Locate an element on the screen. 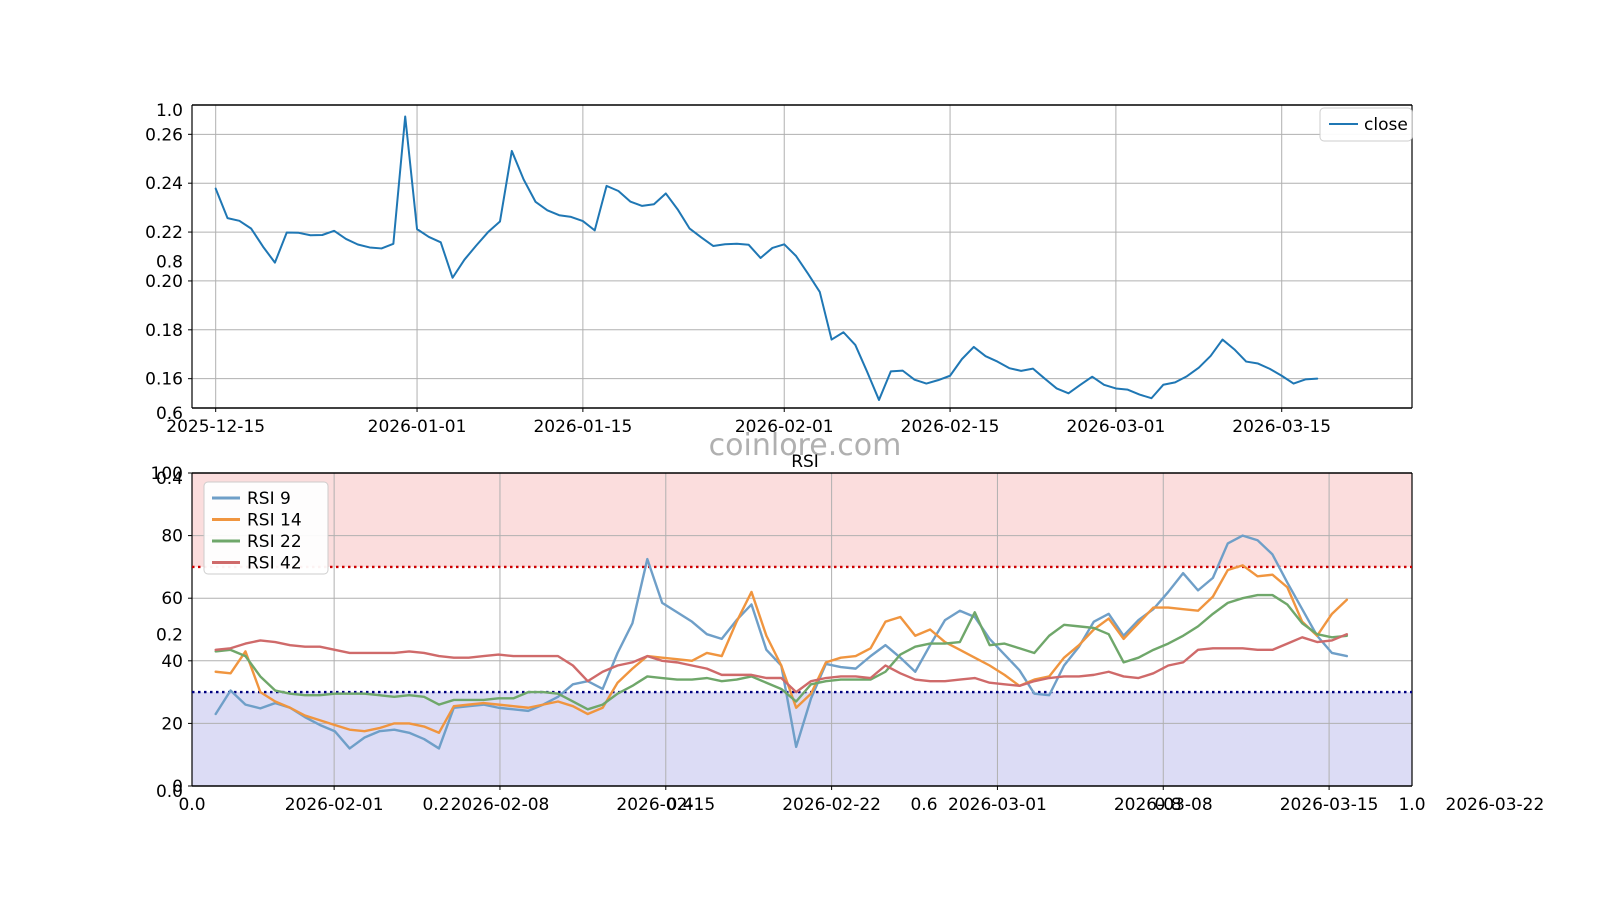 Image resolution: width=1600 pixels, height=900 pixels. rsi-secondary-xtick-label: 0.2 is located at coordinates (435, 805).